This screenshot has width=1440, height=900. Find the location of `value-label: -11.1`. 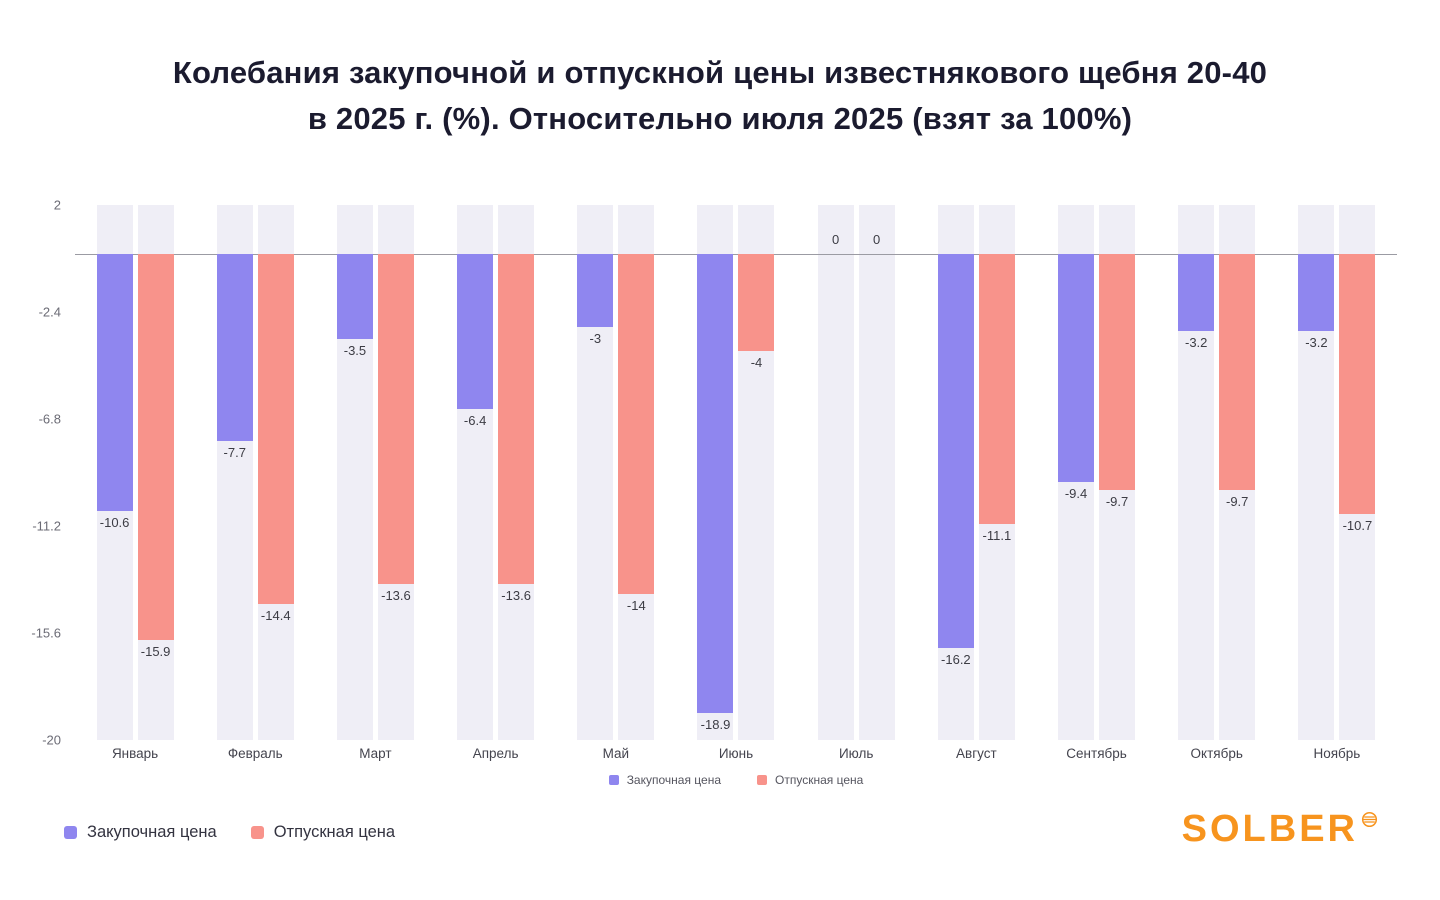

value-label: -11.1 is located at coordinates (997, 535).